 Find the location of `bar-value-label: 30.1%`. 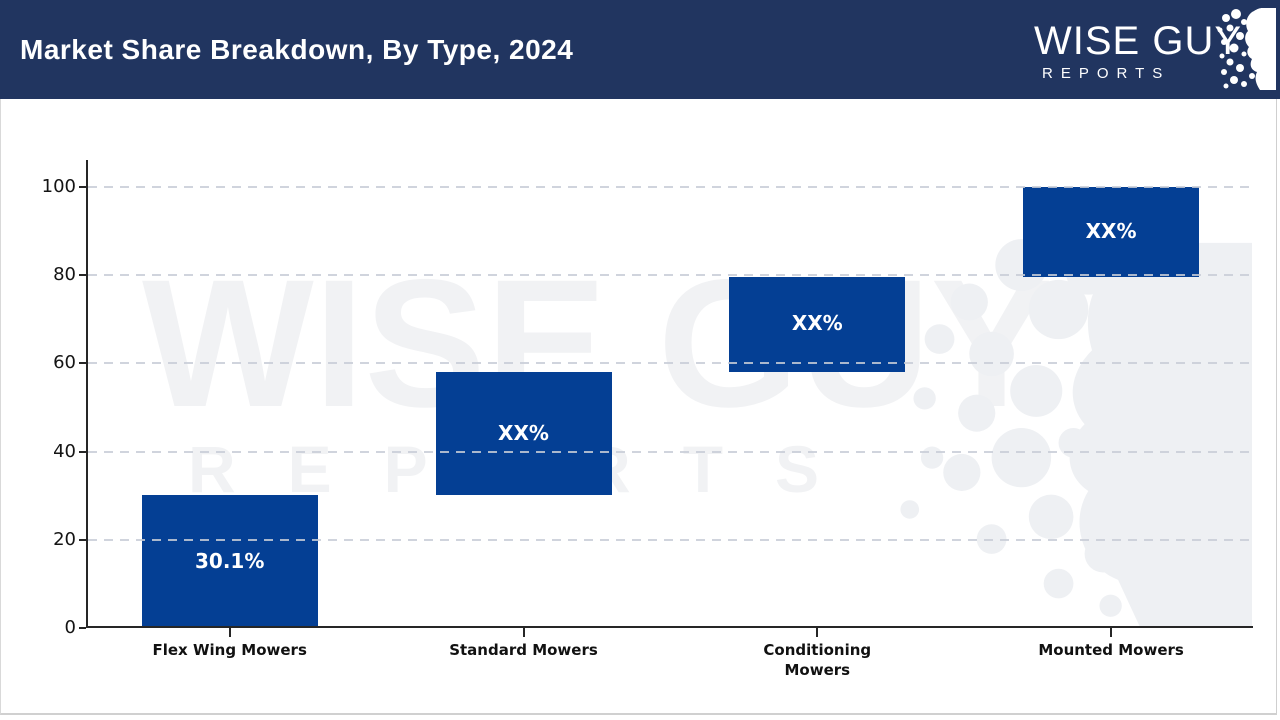

bar-value-label: 30.1% is located at coordinates (229, 560).